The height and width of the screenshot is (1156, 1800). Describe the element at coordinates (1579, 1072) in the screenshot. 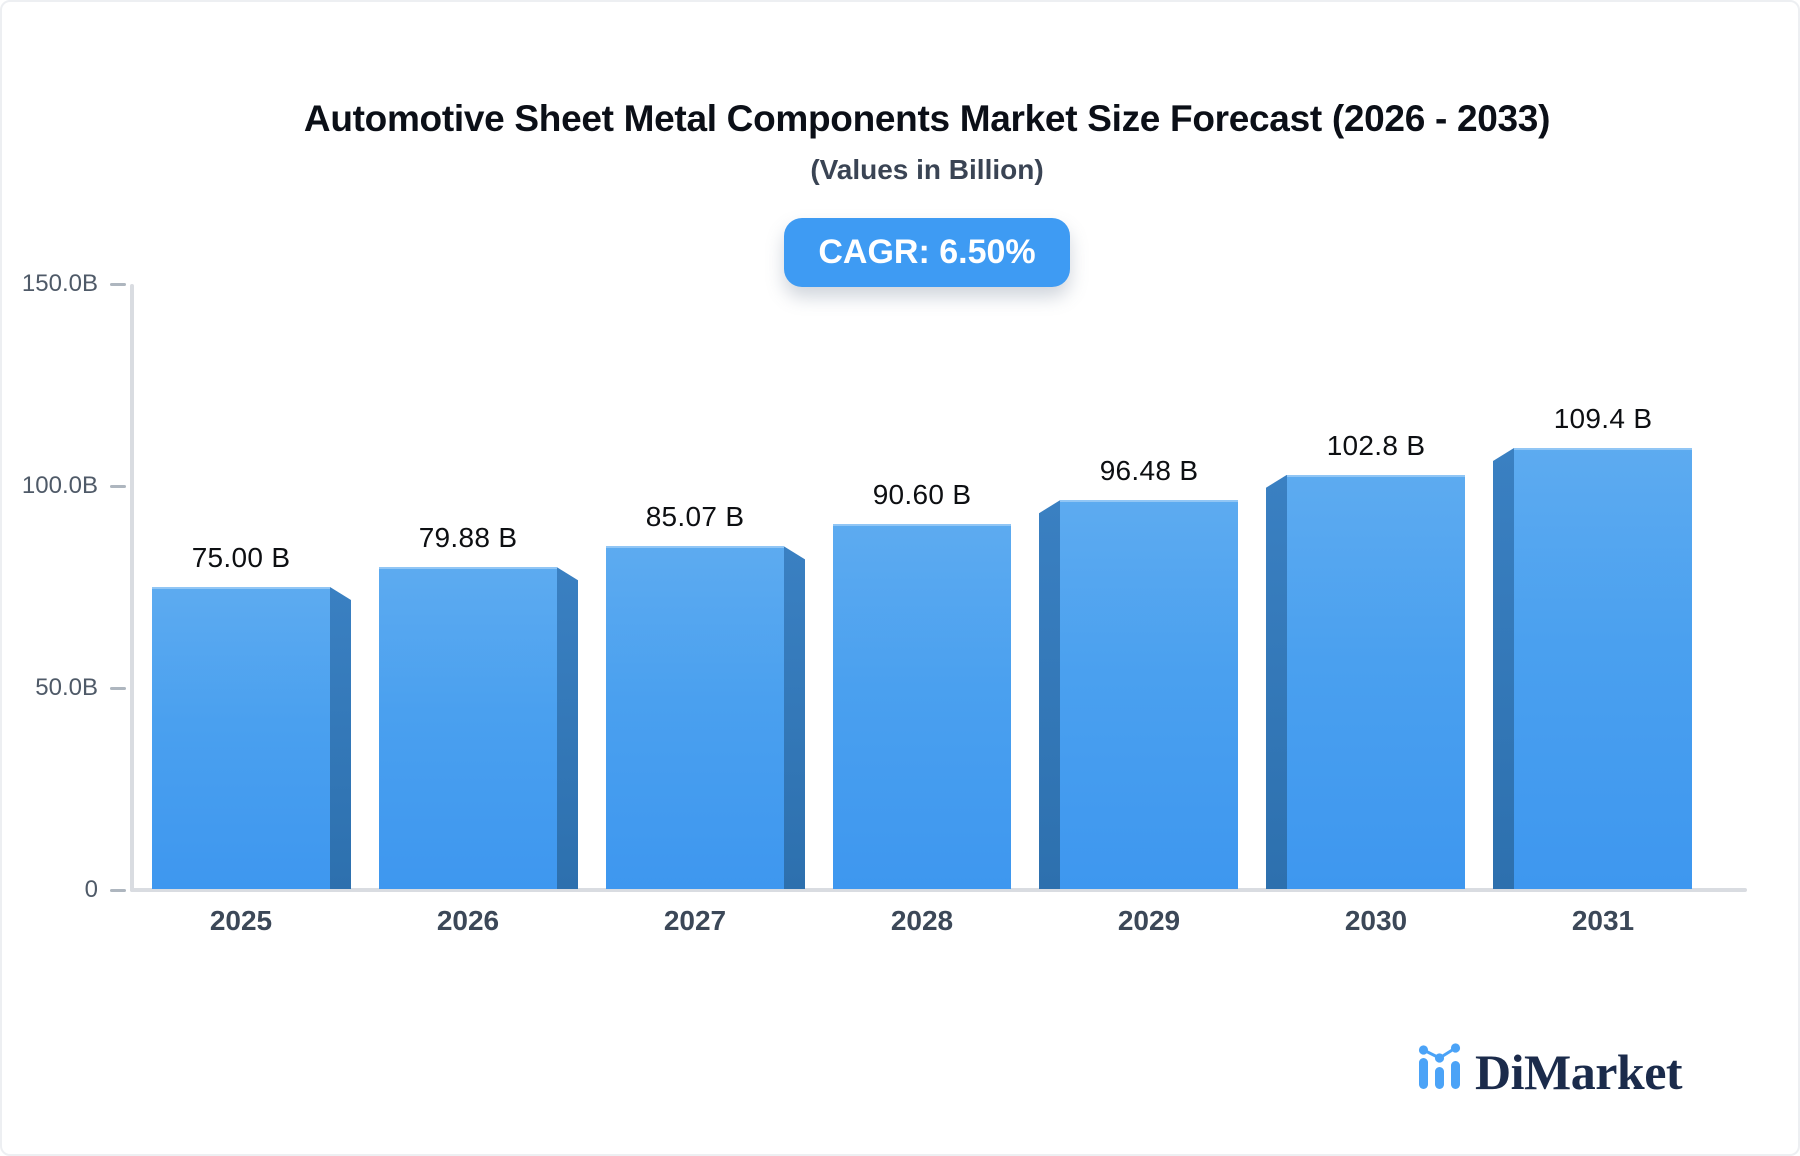

I see `logo-text: DiMarket` at that location.